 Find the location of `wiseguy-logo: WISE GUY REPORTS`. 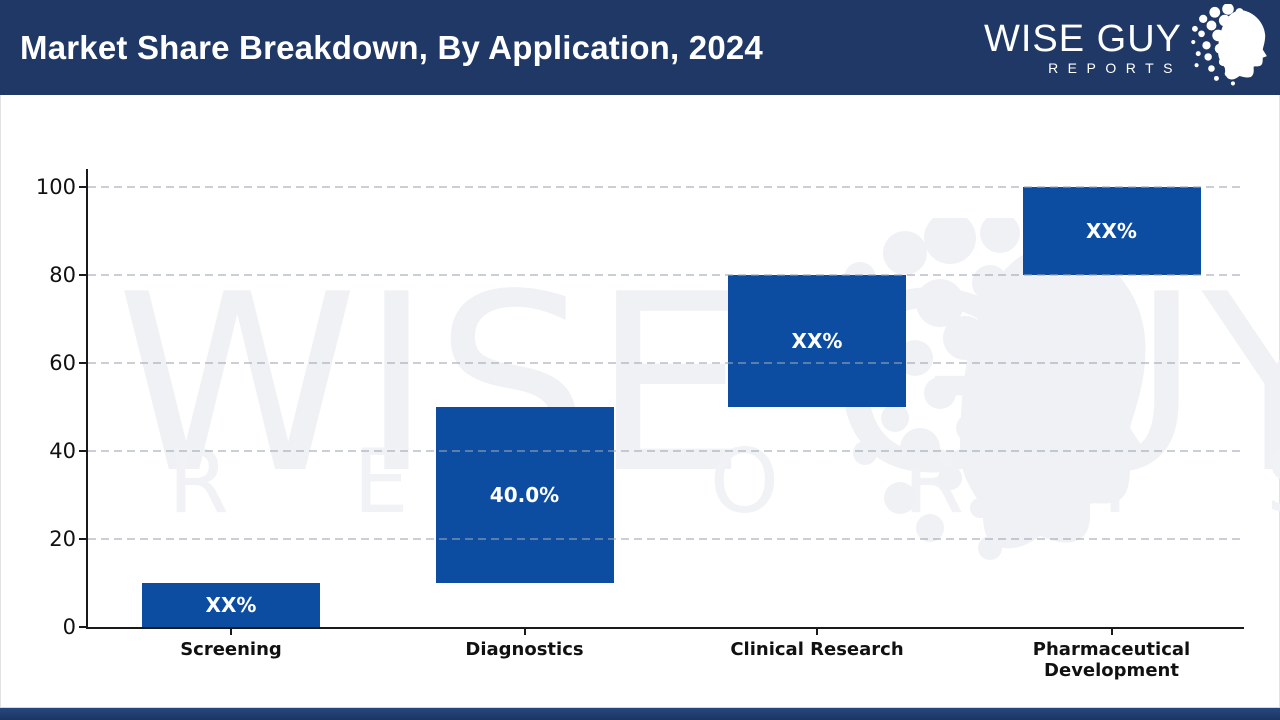

wiseguy-logo: WISE GUY REPORTS is located at coordinates (1128, 47).